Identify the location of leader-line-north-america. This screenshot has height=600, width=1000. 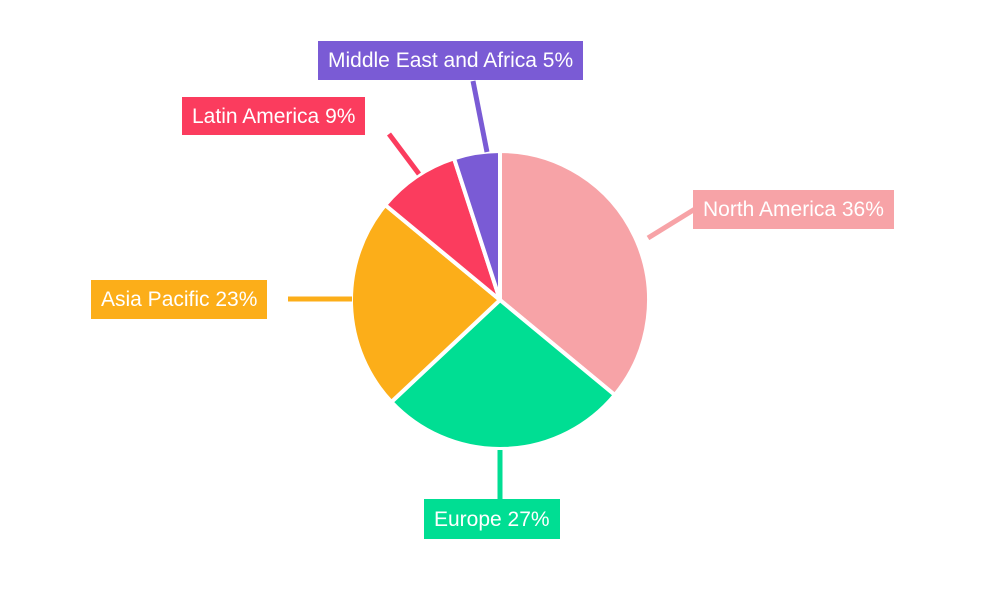
(671, 223).